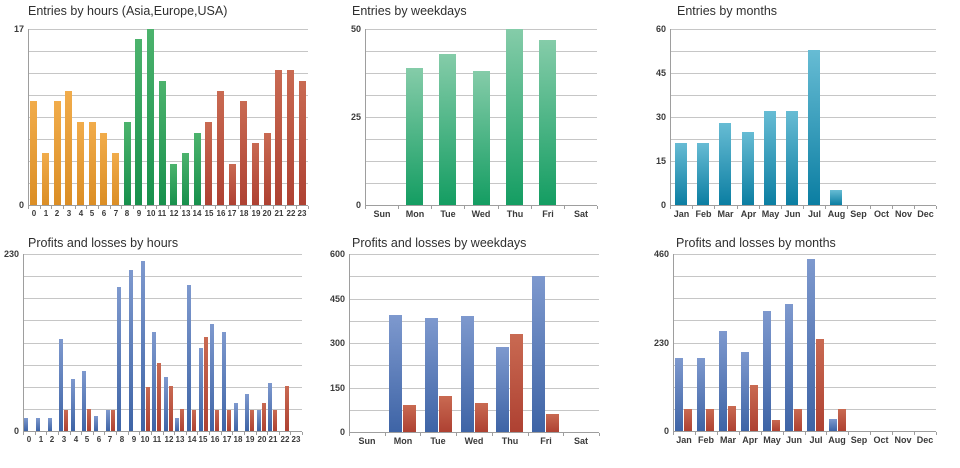 The height and width of the screenshot is (468, 960). I want to click on y-tick-label: 450, so click(337, 299).